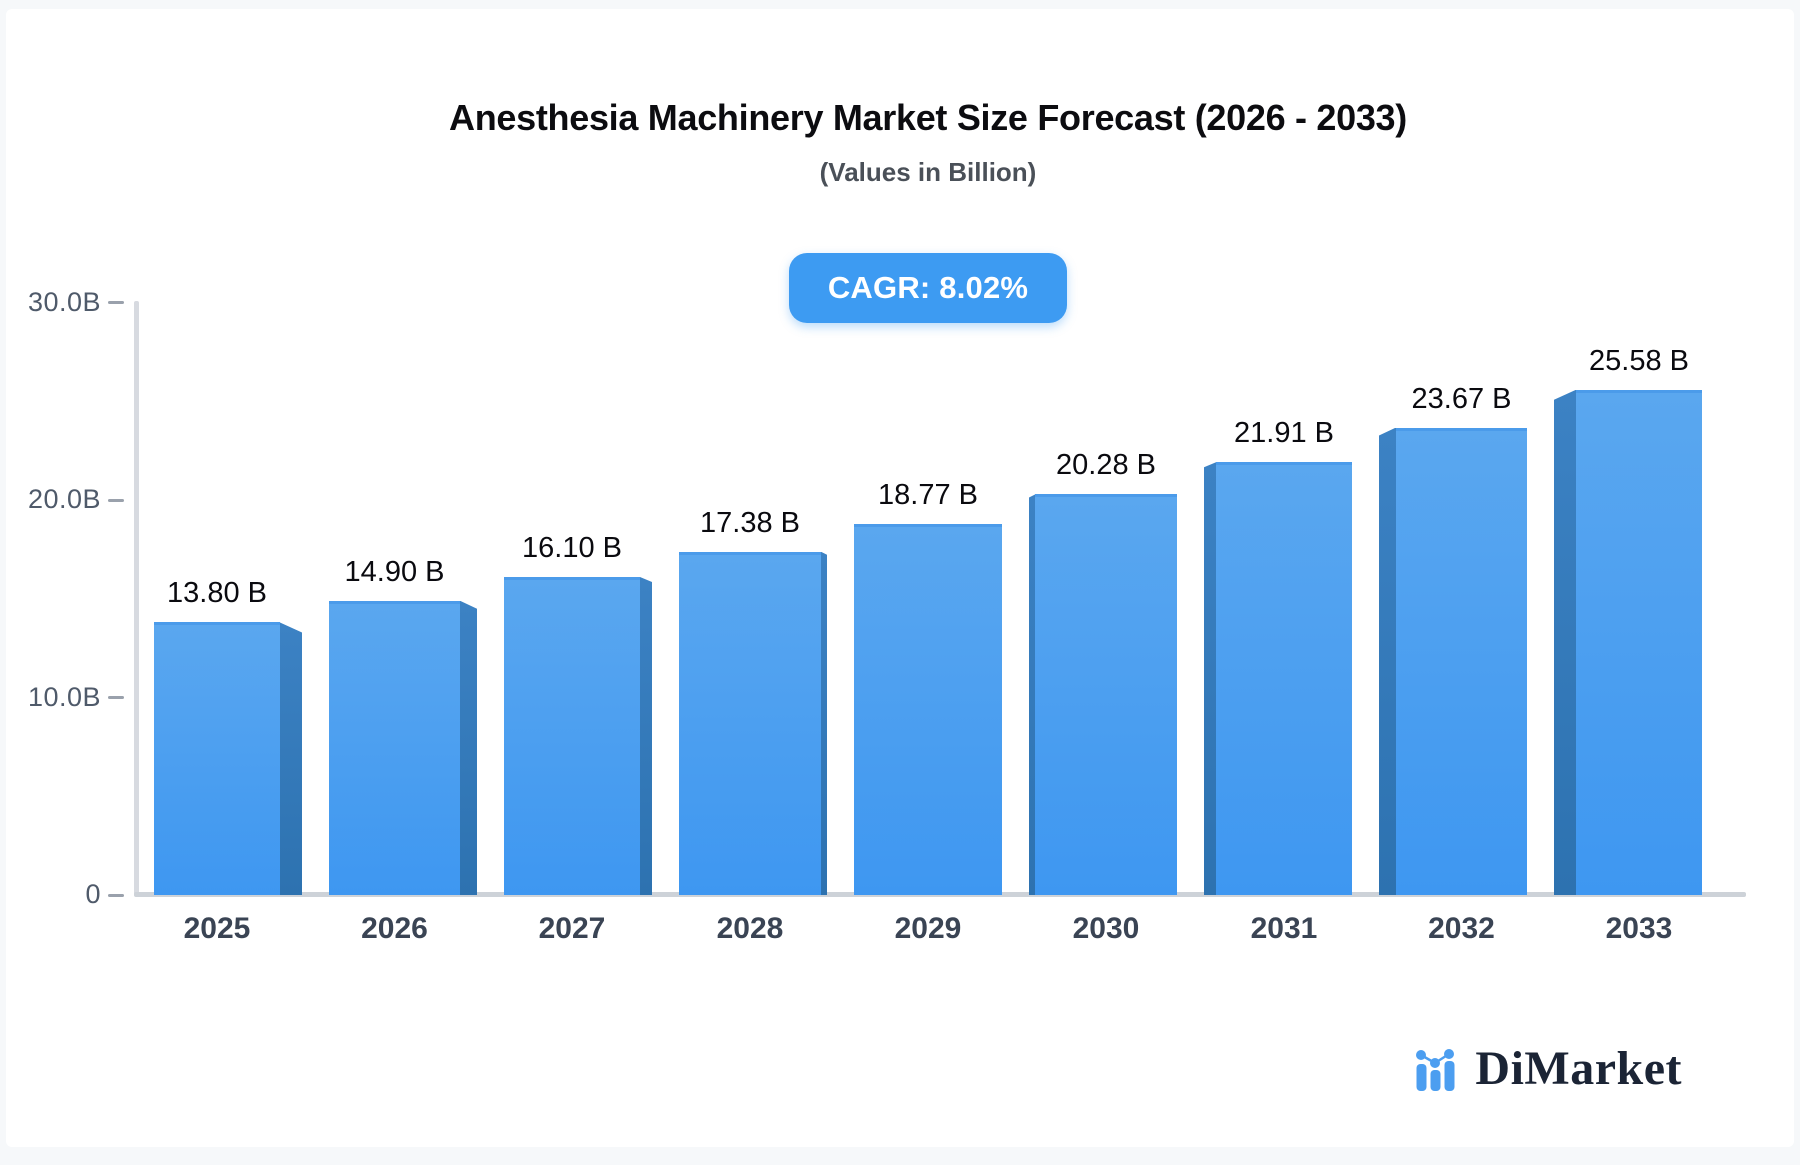 Image resolution: width=1800 pixels, height=1165 pixels. Describe the element at coordinates (1284, 433) in the screenshot. I see `bar-value-label: 21.91 B` at that location.